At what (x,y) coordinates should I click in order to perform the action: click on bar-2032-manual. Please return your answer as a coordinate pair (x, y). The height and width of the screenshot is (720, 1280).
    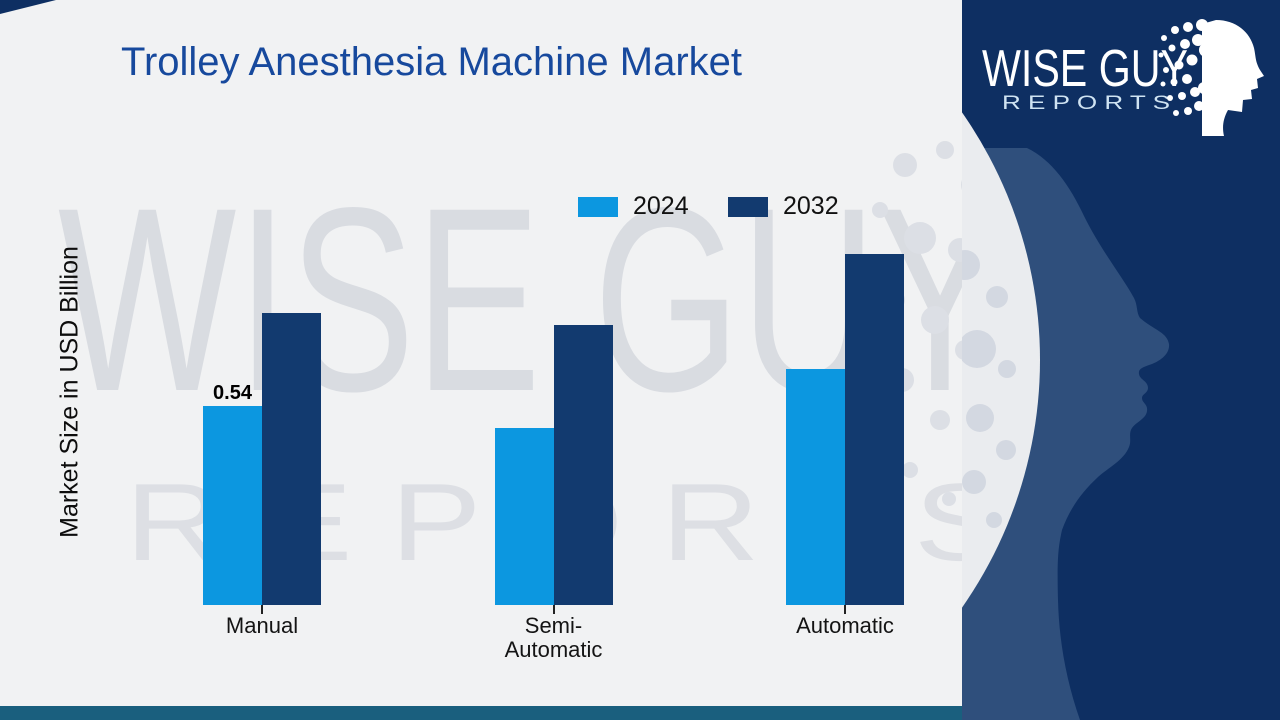
    Looking at the image, I should click on (291, 459).